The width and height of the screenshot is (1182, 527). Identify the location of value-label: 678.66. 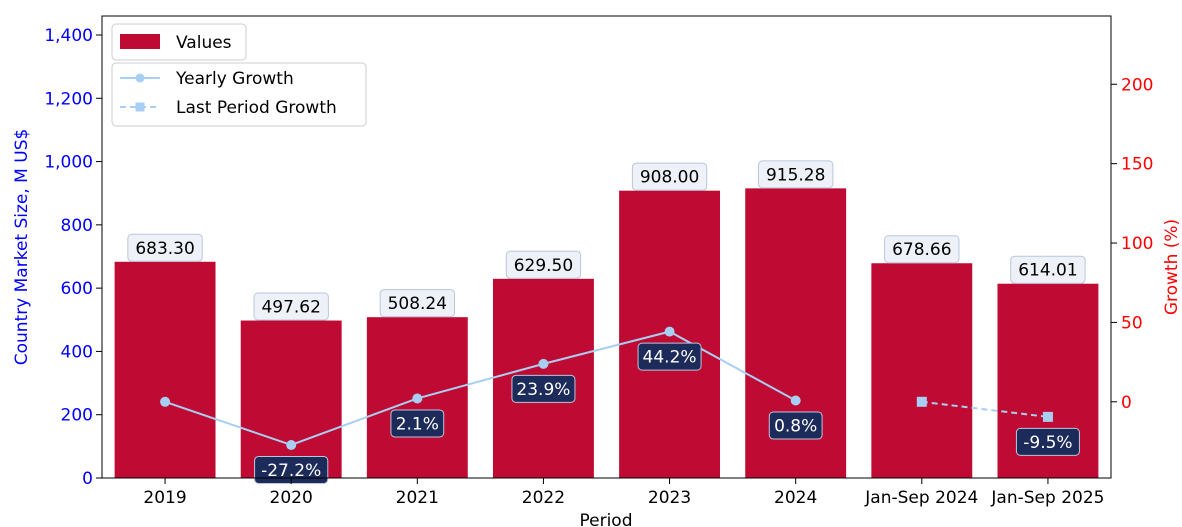
(921, 250).